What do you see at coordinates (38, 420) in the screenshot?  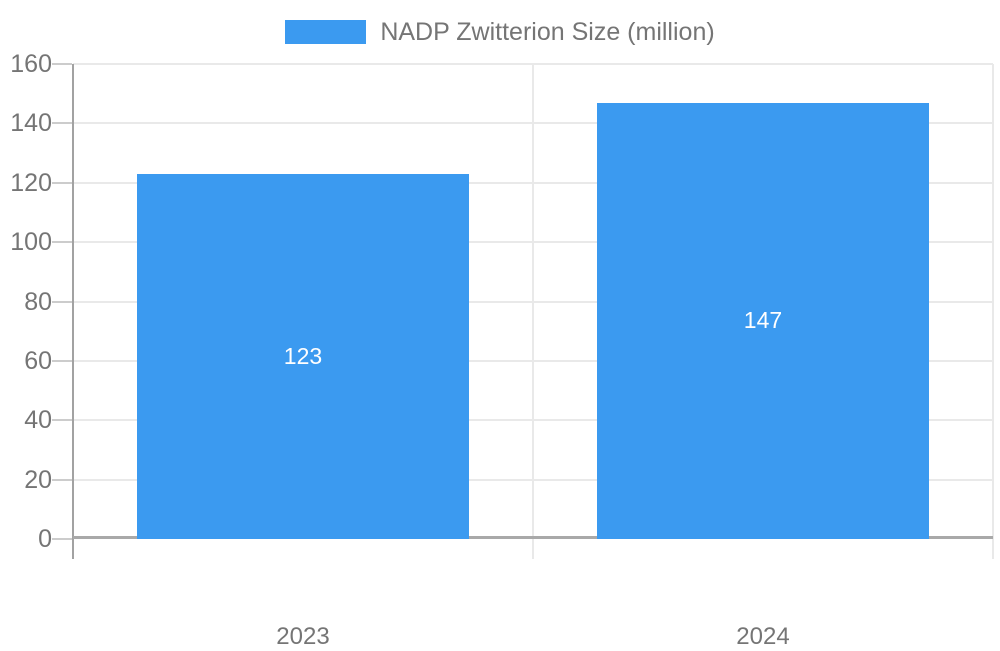 I see `y-axis-label: 40` at bounding box center [38, 420].